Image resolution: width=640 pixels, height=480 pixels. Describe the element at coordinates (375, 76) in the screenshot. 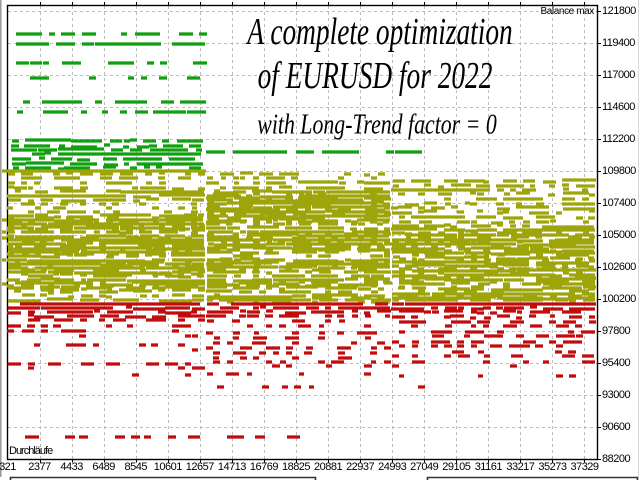

I see `svg-text: of EURUSD for 2022` at that location.